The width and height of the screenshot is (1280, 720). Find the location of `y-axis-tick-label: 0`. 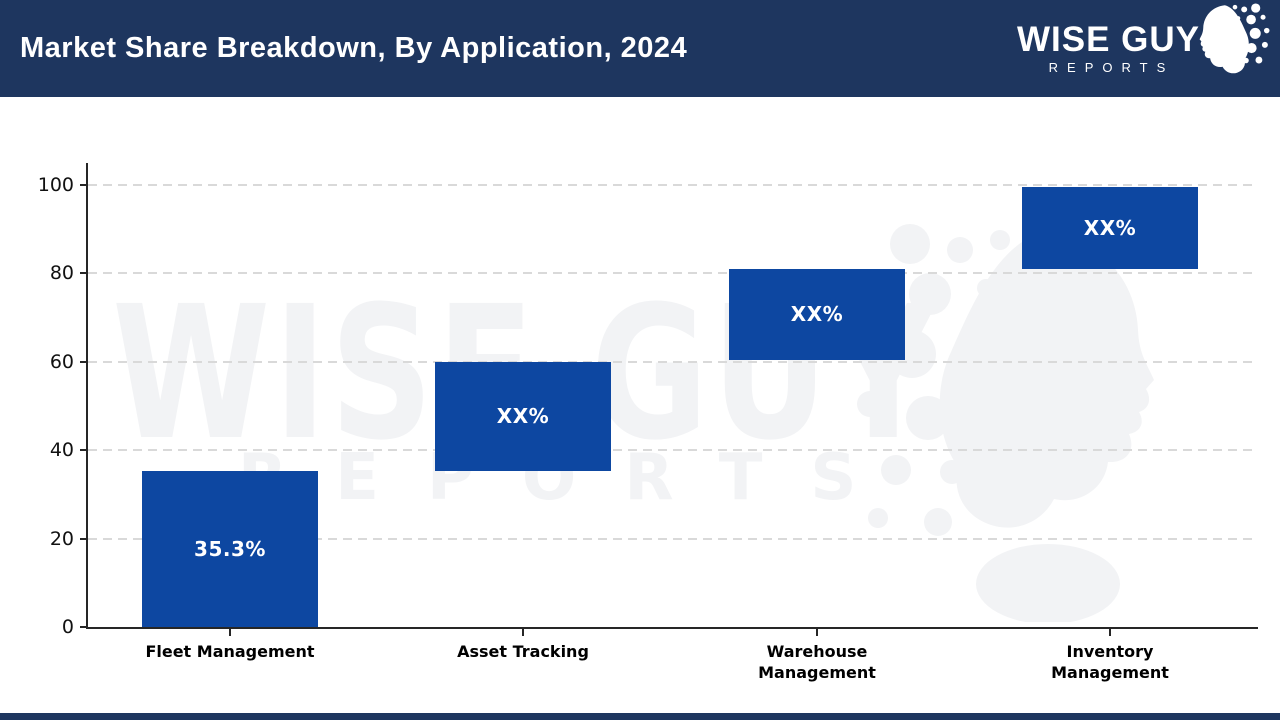

y-axis-tick-label: 0 is located at coordinates (67, 627).